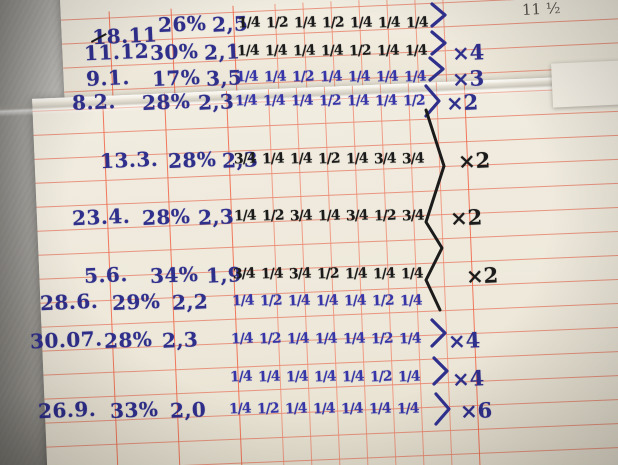 The image size is (618, 465). What do you see at coordinates (584, 84) in the screenshot?
I see `paper-corner-upper` at bounding box center [584, 84].